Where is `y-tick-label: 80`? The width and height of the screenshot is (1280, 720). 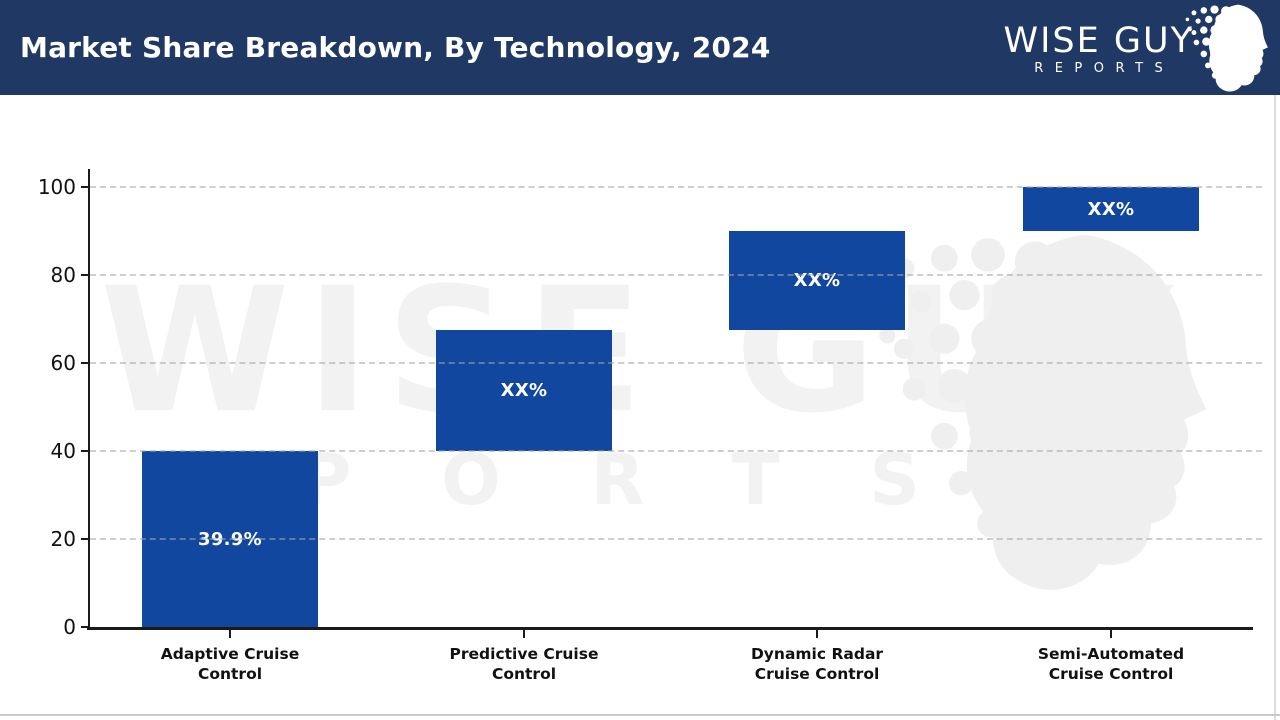
y-tick-label: 80 is located at coordinates (63, 275).